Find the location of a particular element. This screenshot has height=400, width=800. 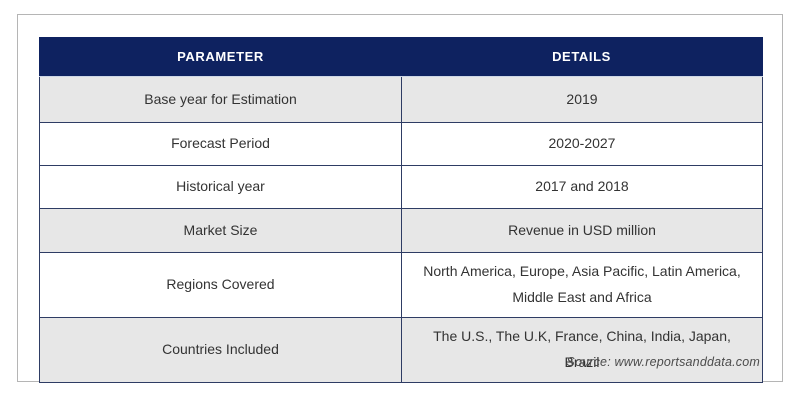

table-row-market-size: Market Size Revenue in USD million is located at coordinates (401, 230).